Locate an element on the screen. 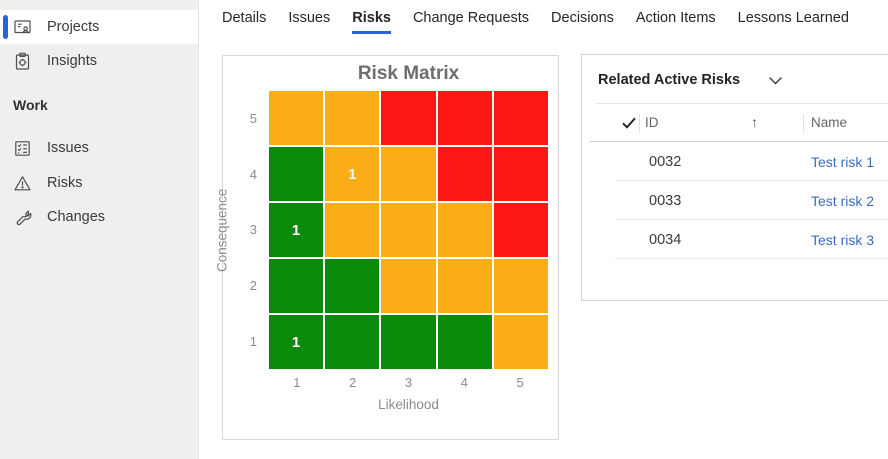 This screenshot has height=459, width=888. sidebar-item-label: Projects is located at coordinates (73, 27).